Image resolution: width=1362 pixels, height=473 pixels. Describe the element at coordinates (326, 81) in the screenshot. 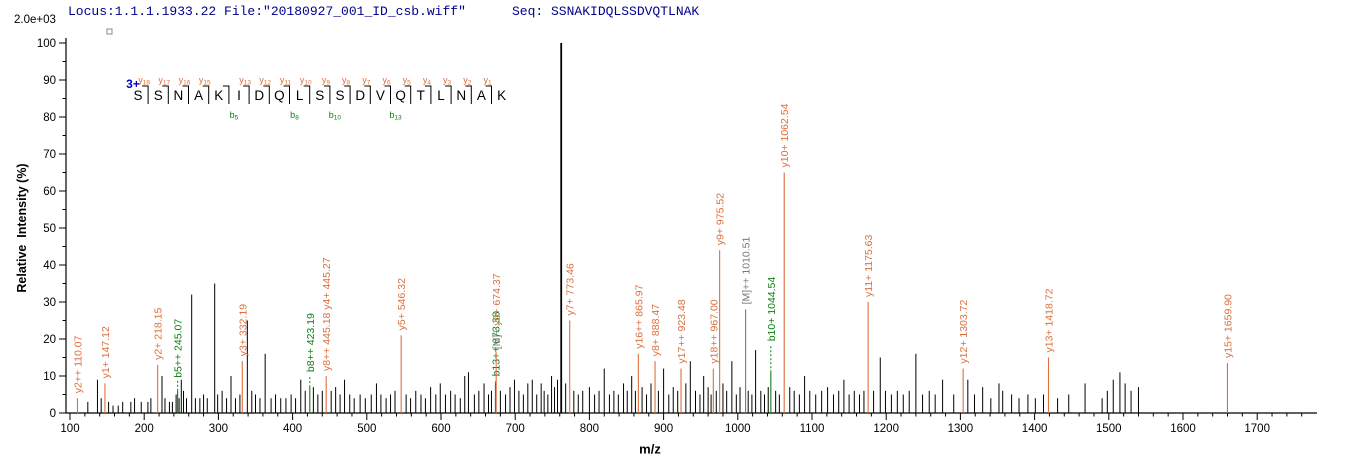

I see `y-ion-label: y9` at that location.